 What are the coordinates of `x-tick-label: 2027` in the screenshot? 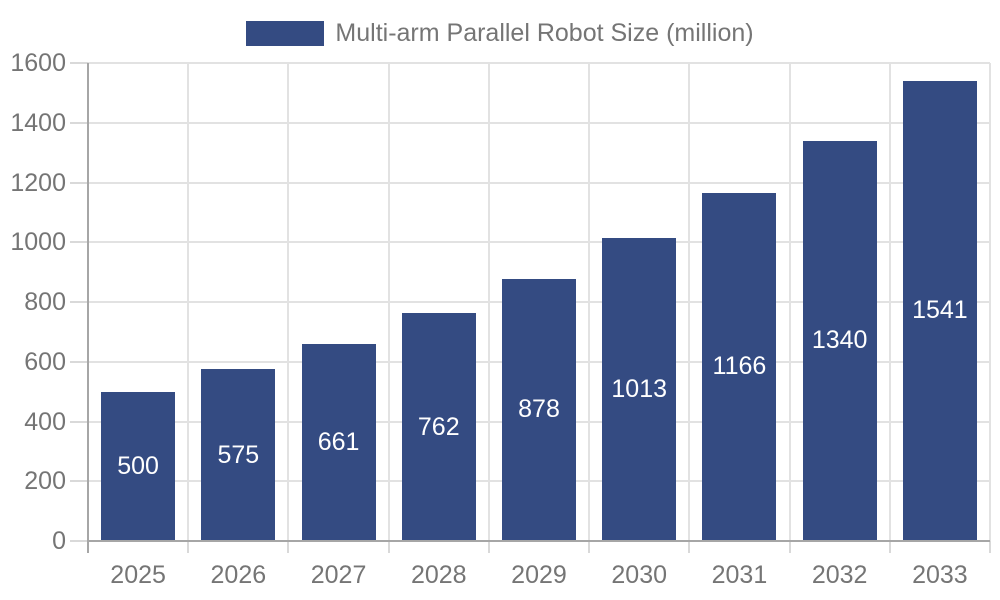 It's located at (338, 575).